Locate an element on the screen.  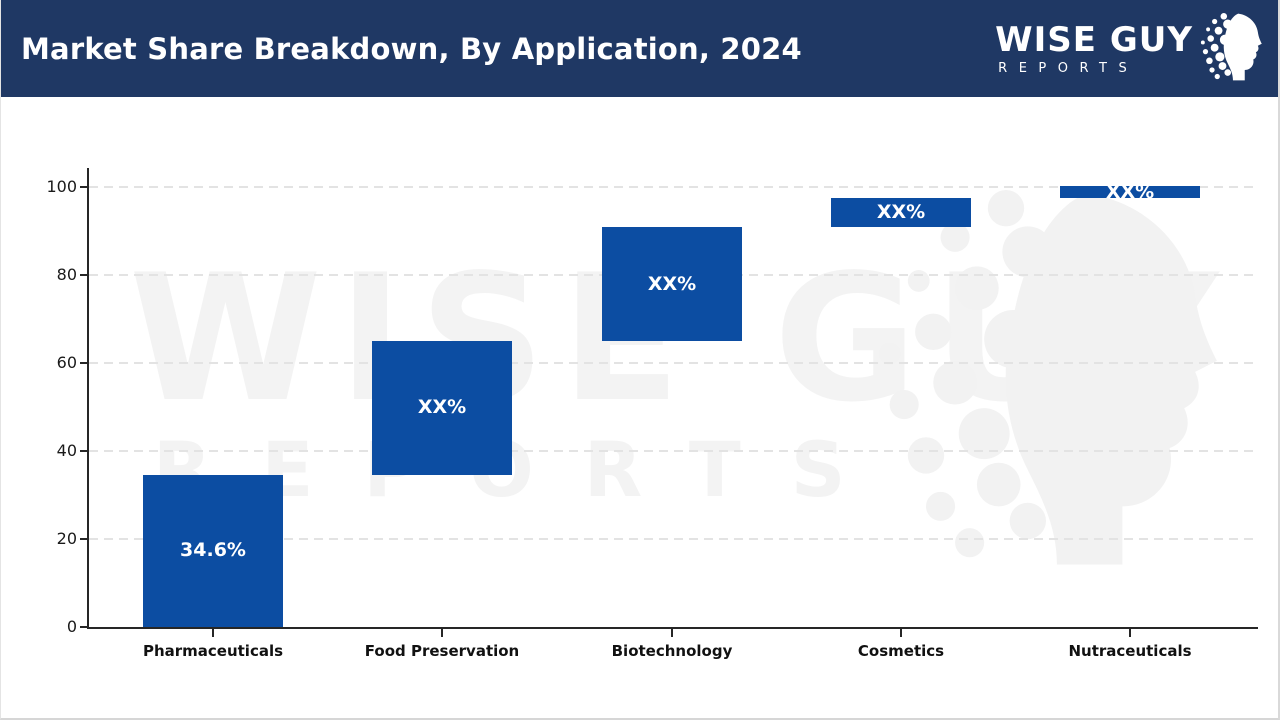
x-tick-label-pharmaceuticals: Pharmaceuticals is located at coordinates (213, 651).